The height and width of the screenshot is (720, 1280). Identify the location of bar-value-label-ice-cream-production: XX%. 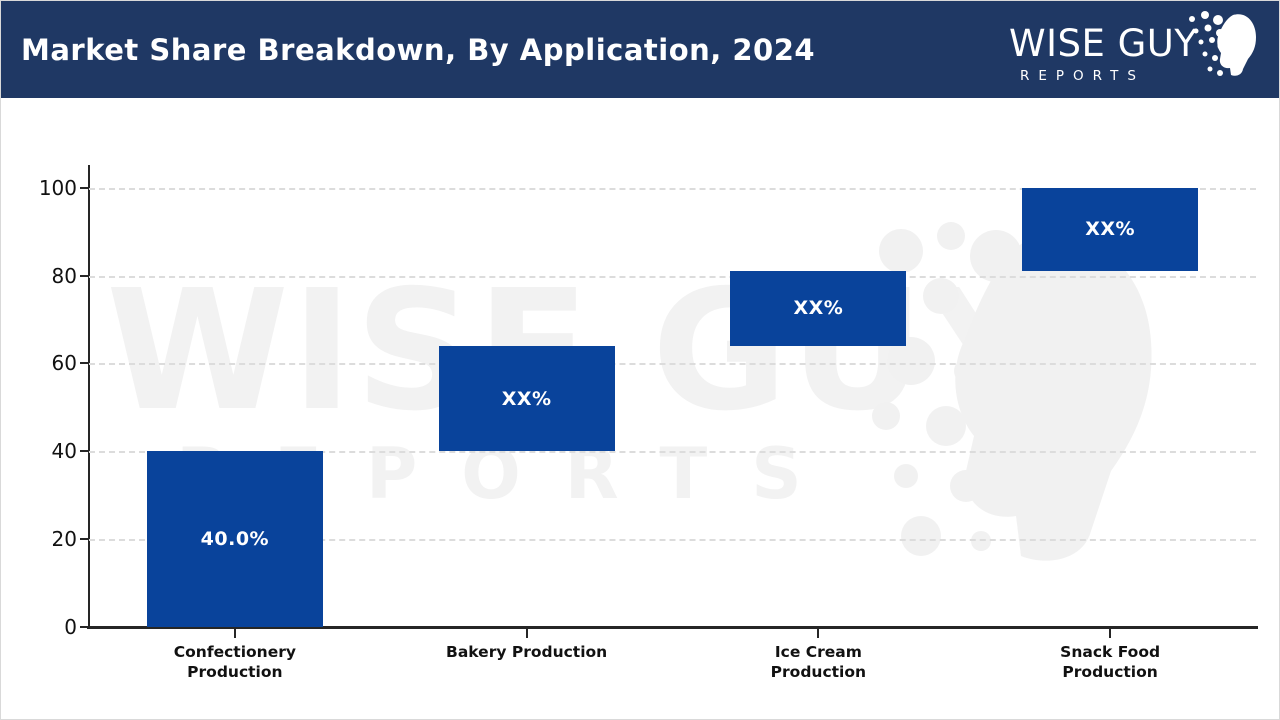
(818, 308).